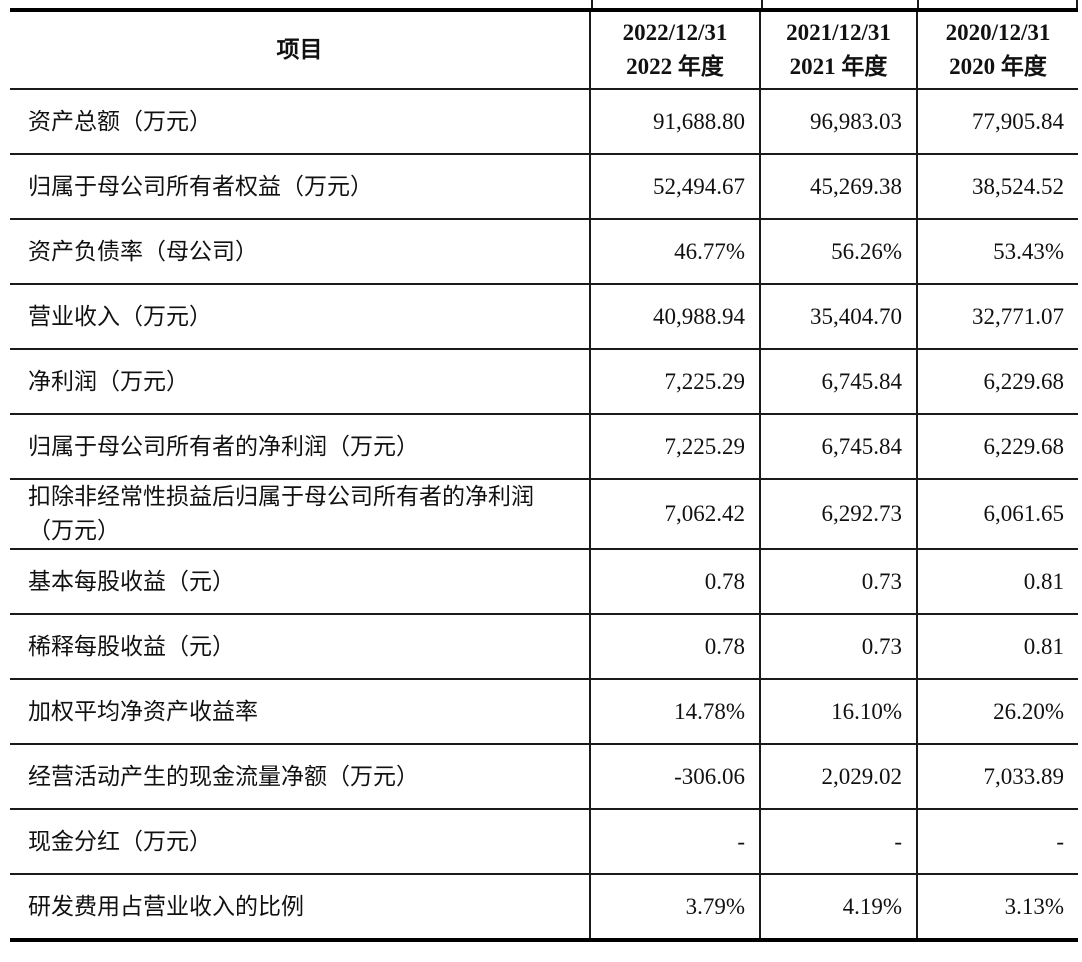 The image size is (1082, 962). What do you see at coordinates (838, 513) in the screenshot?
I see `row-value: 6,292.73` at bounding box center [838, 513].